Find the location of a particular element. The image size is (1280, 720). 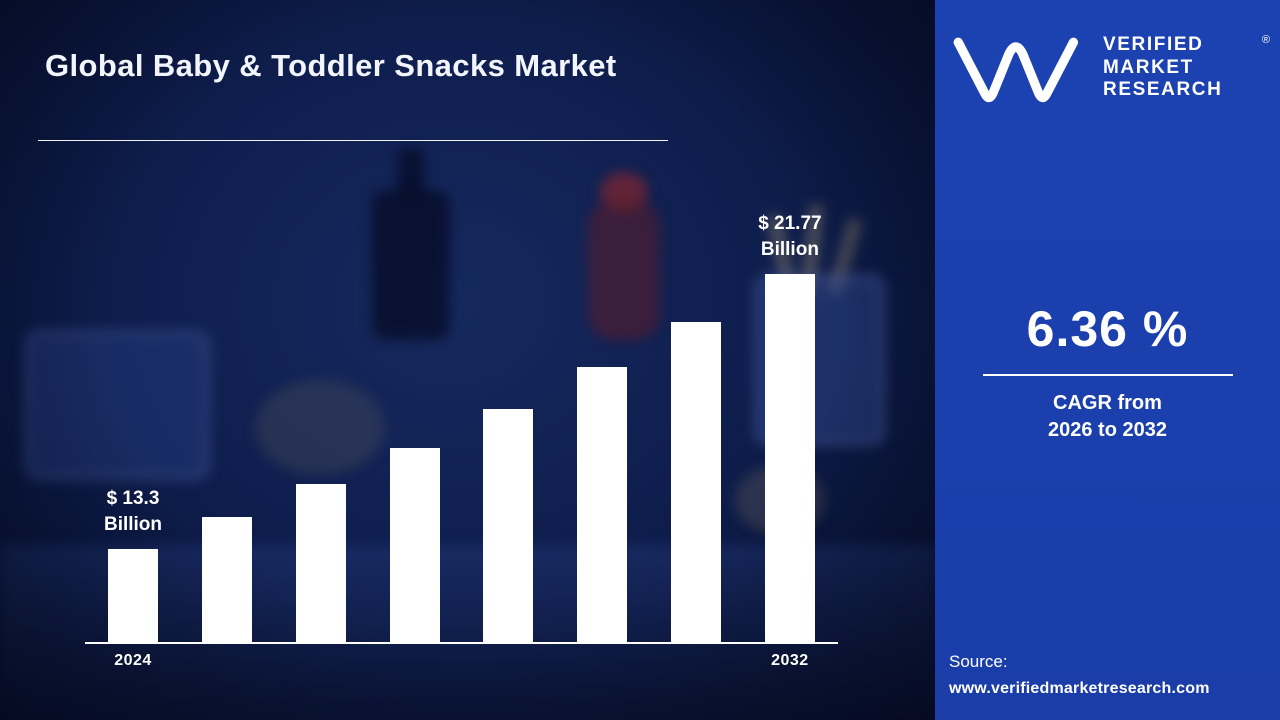

kpi-divider is located at coordinates (1107, 375).